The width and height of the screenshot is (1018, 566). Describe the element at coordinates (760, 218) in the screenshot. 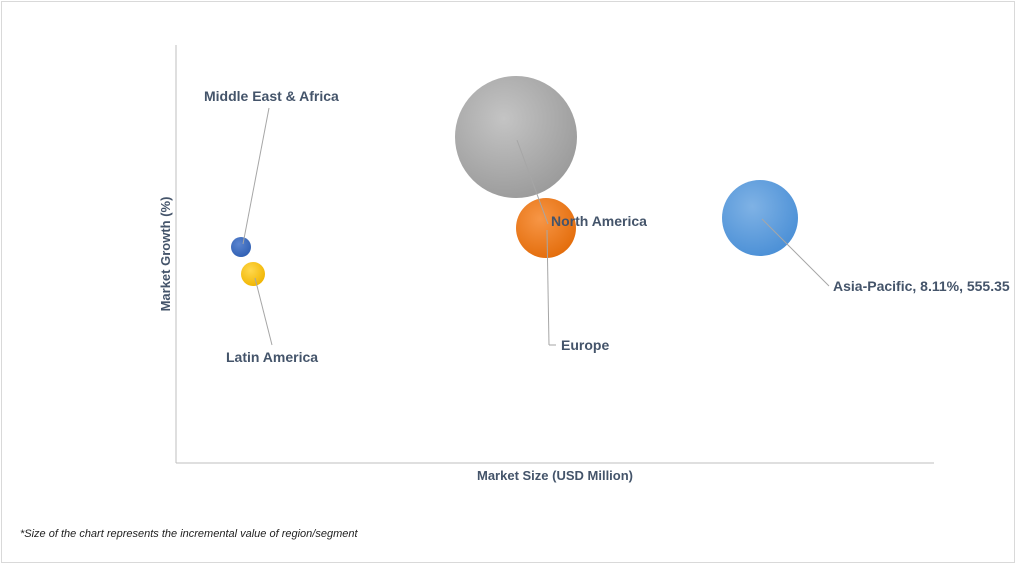

I see `bubble-asia-pacific` at that location.